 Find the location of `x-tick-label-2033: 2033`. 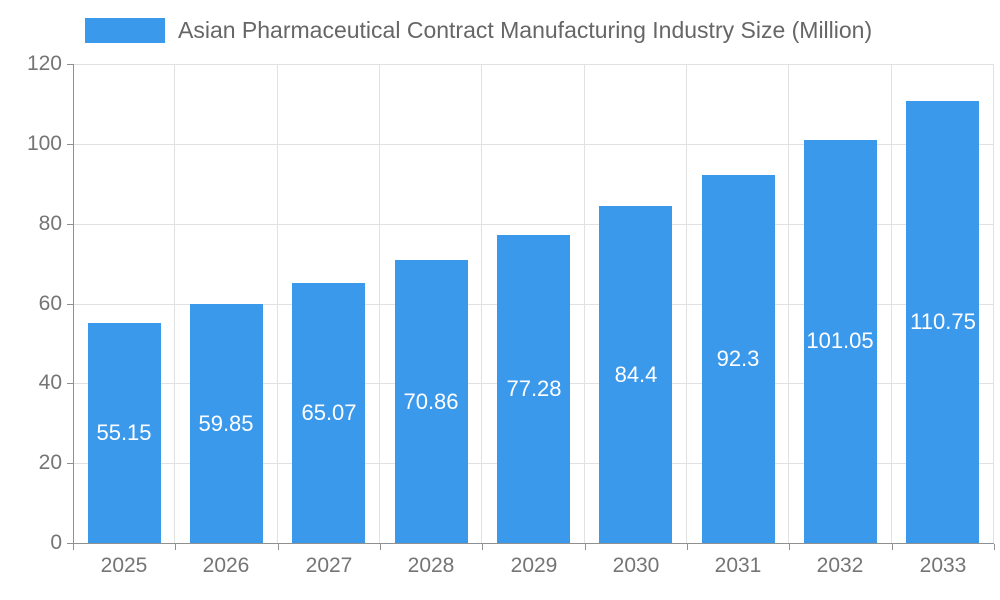

x-tick-label-2033: 2033 is located at coordinates (943, 565).